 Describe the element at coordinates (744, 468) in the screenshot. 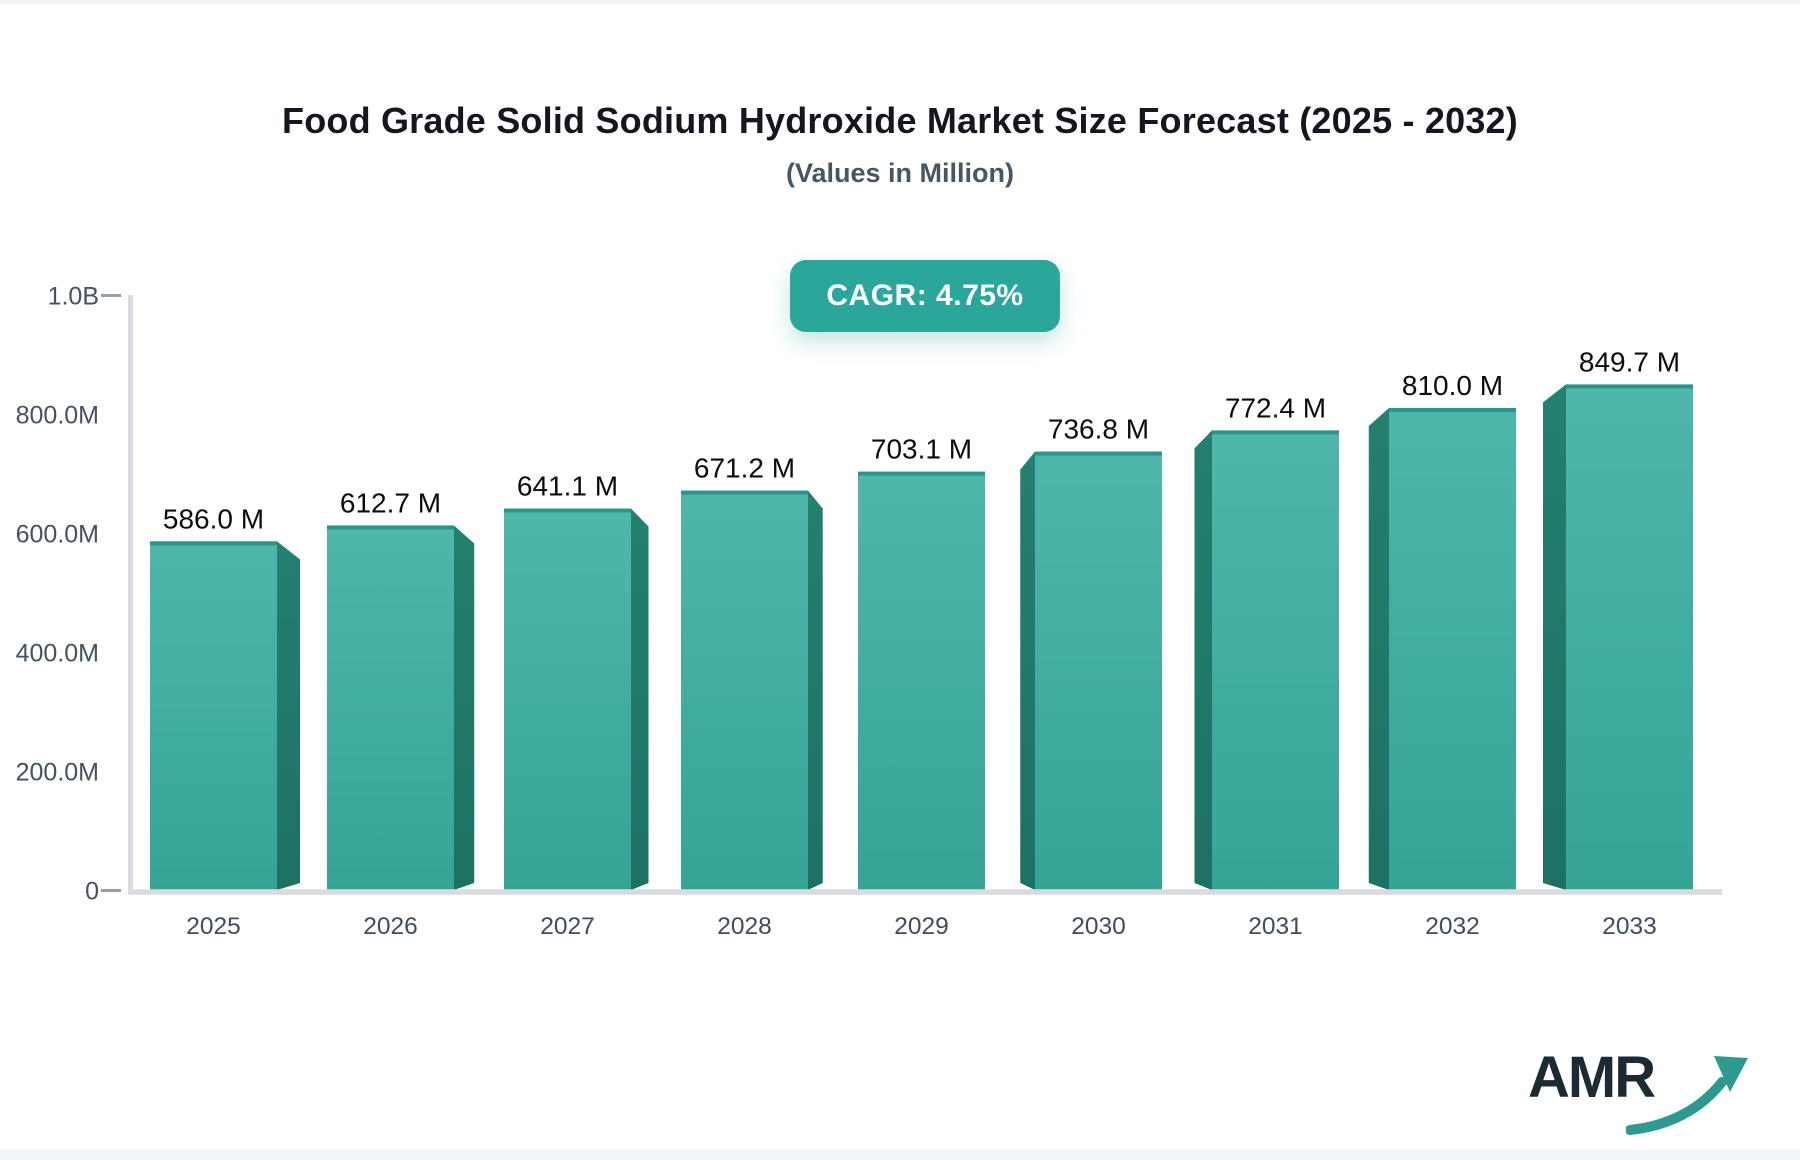

I see `bar-value-label: 671.2 M` at that location.